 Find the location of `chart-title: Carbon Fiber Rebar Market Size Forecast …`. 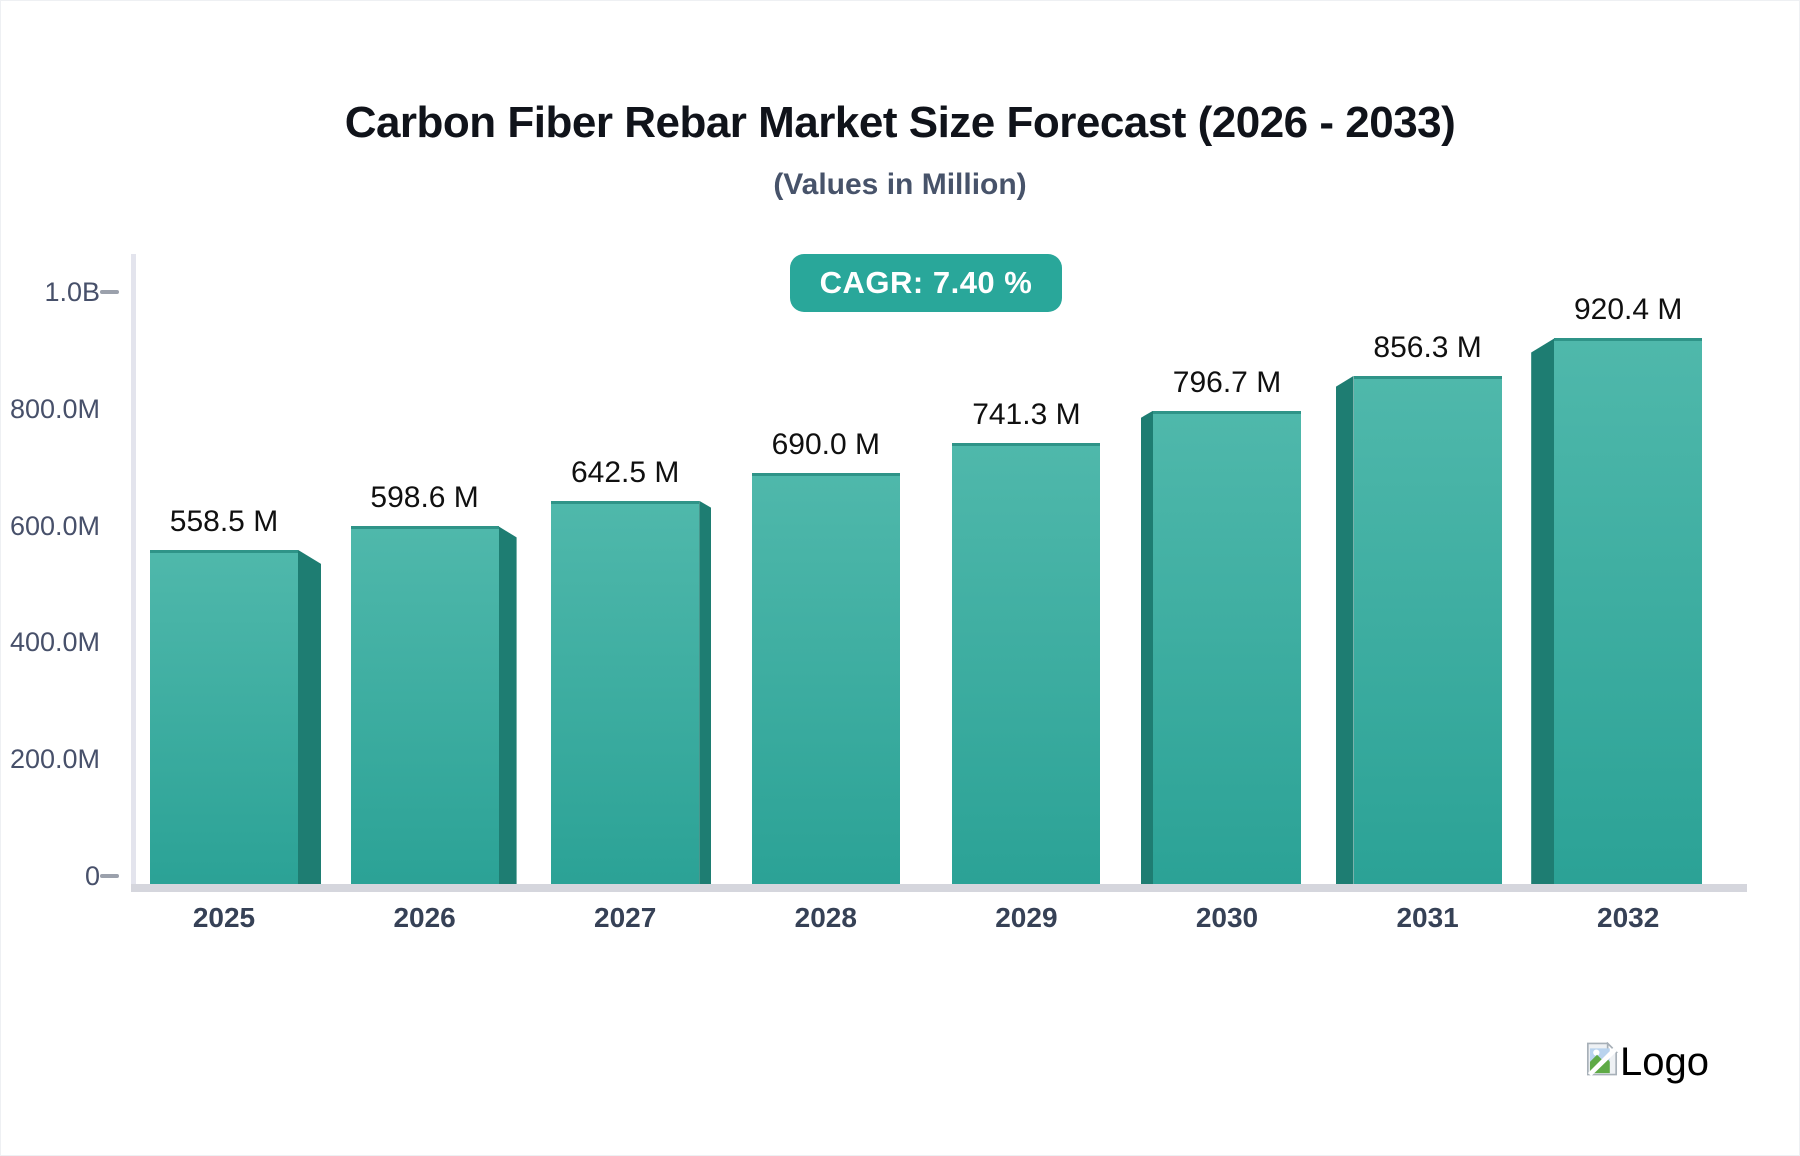

chart-title: Carbon Fiber Rebar Market Size Forecast … is located at coordinates (900, 122).